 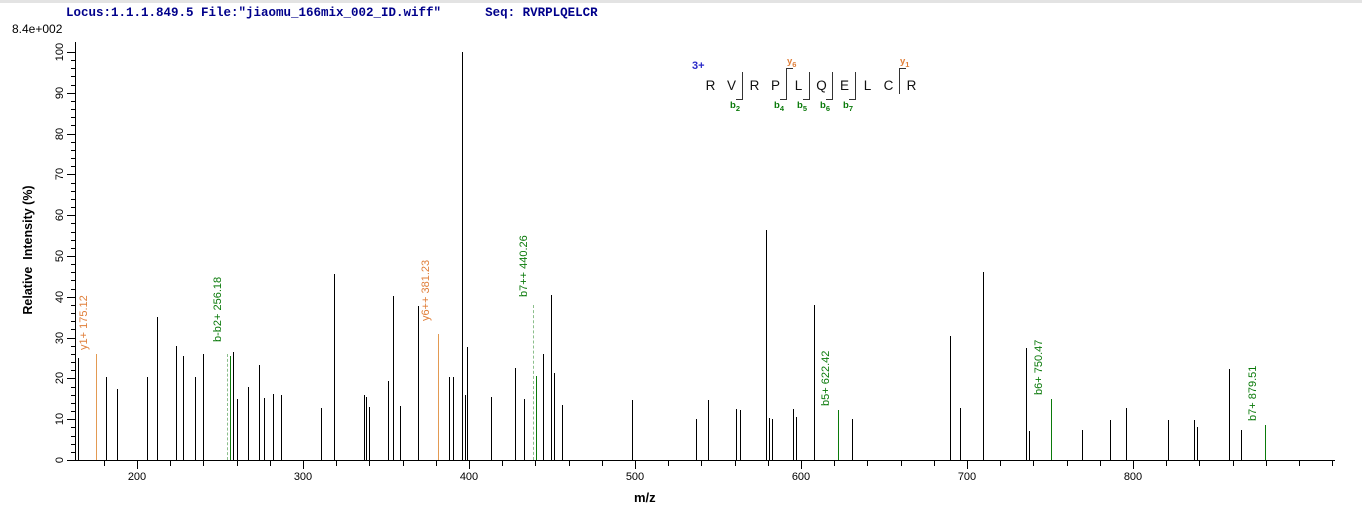 What do you see at coordinates (60, 133) in the screenshot?
I see `y-tick-label: 80` at bounding box center [60, 133].